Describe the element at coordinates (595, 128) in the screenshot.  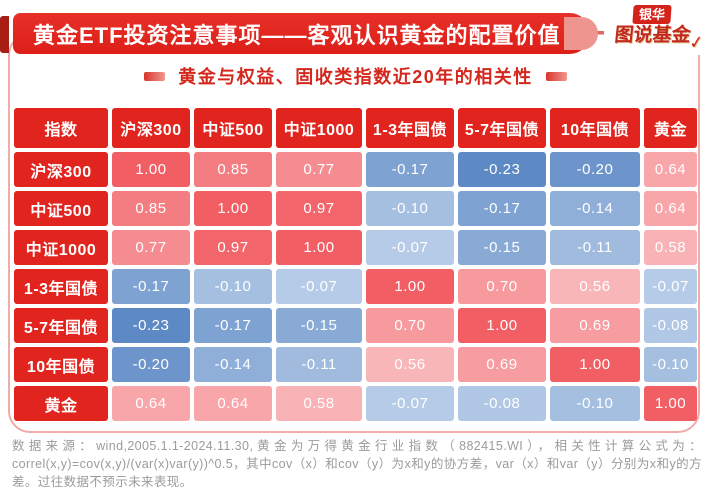
I see `column-header-cell: 10年国债` at that location.